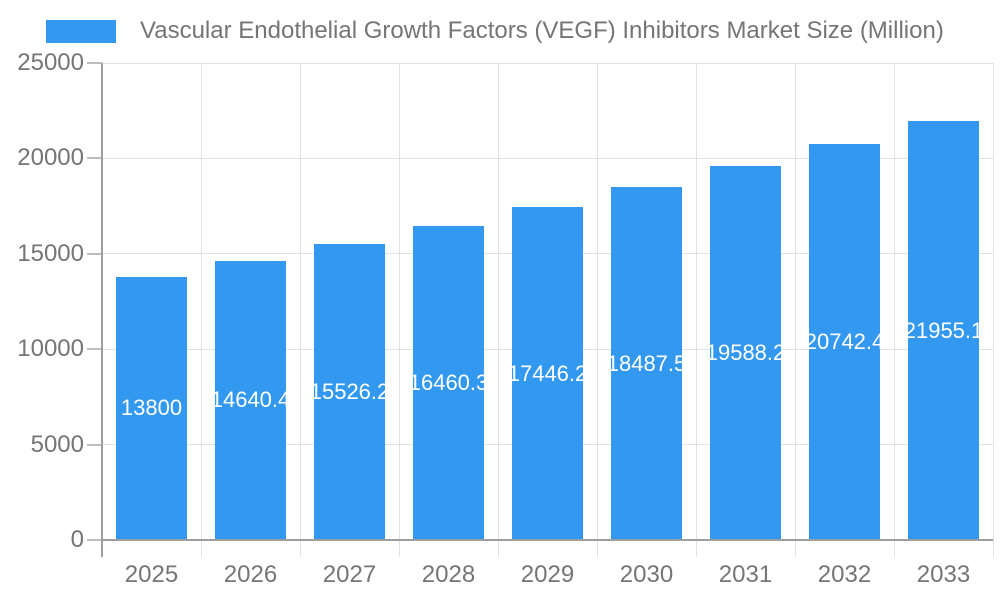  I want to click on y-axis-tick-label: 10000, so click(50, 349).